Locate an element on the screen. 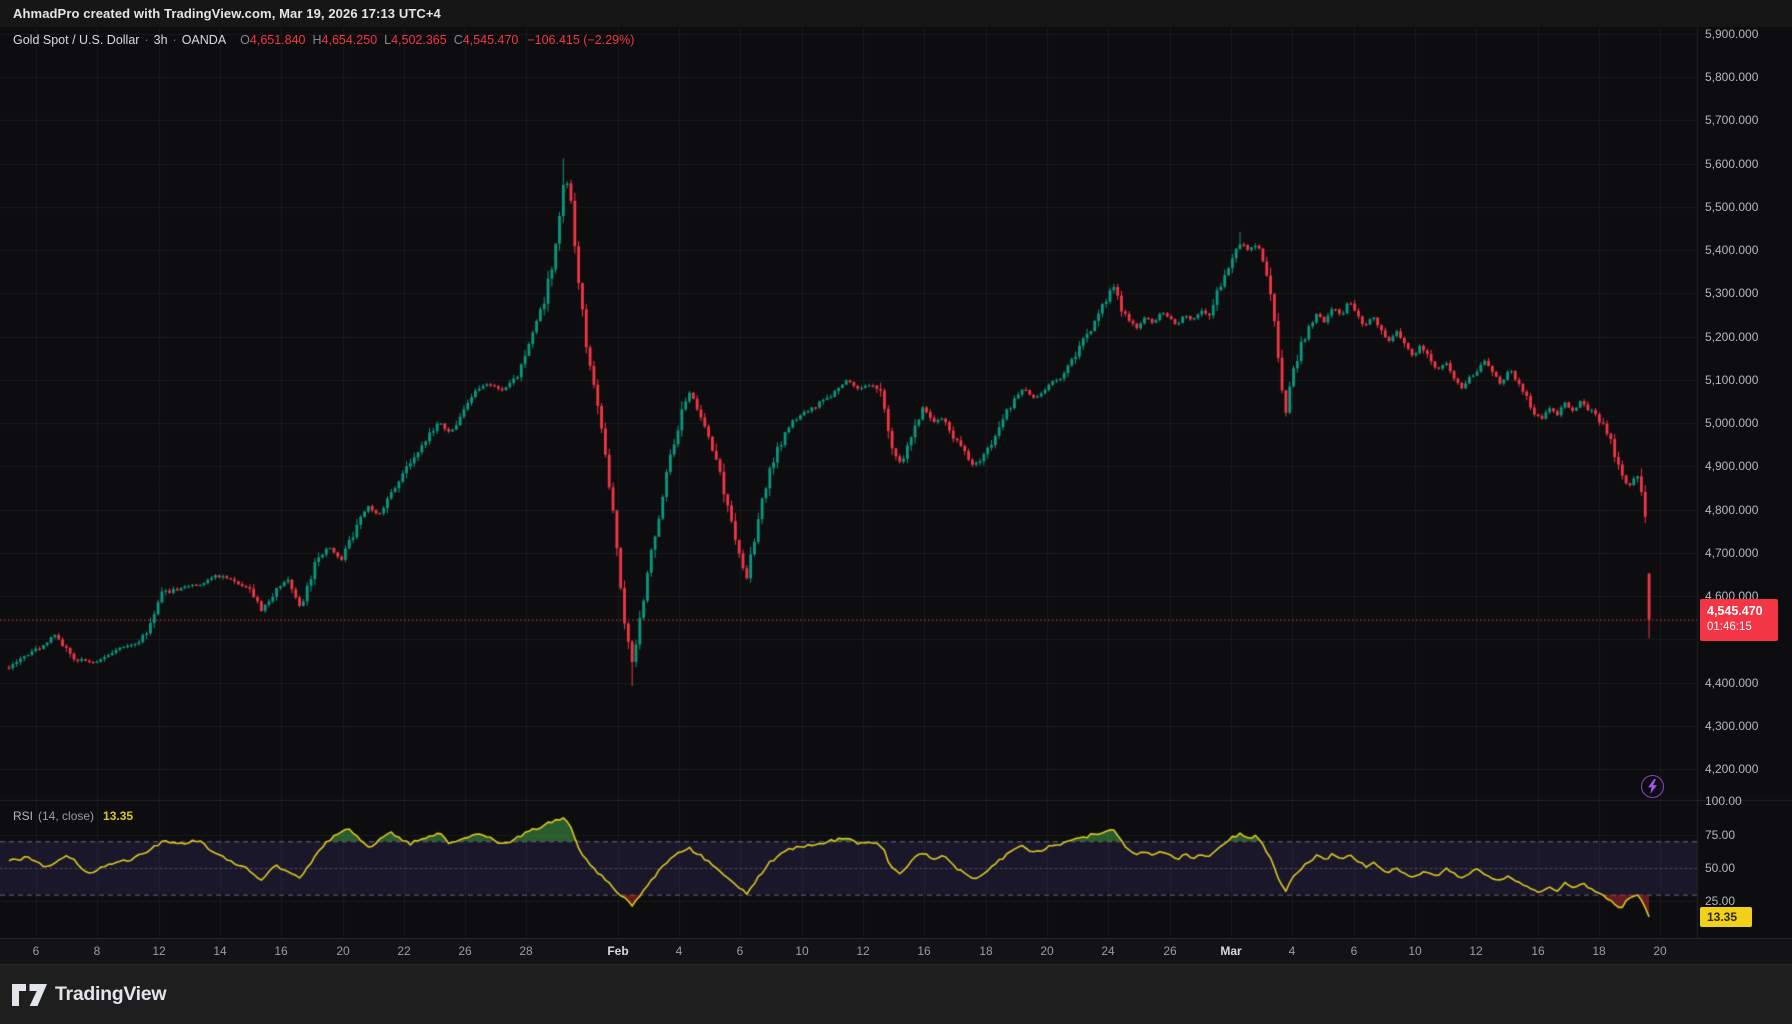 Image resolution: width=1792 pixels, height=1024 pixels. rsi-legend: RSI (14, close) 13.35 is located at coordinates (73, 816).